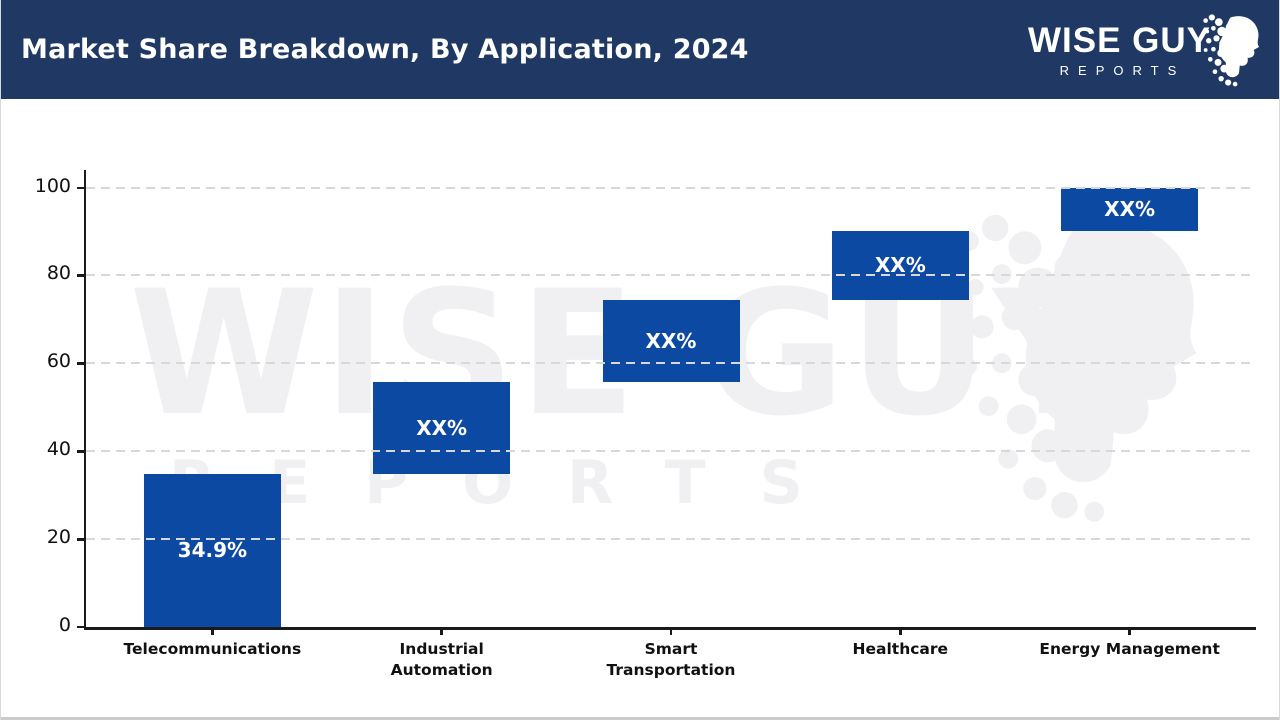 The height and width of the screenshot is (720, 1280). Describe the element at coordinates (58, 273) in the screenshot. I see `y-tick-label: 80` at that location.